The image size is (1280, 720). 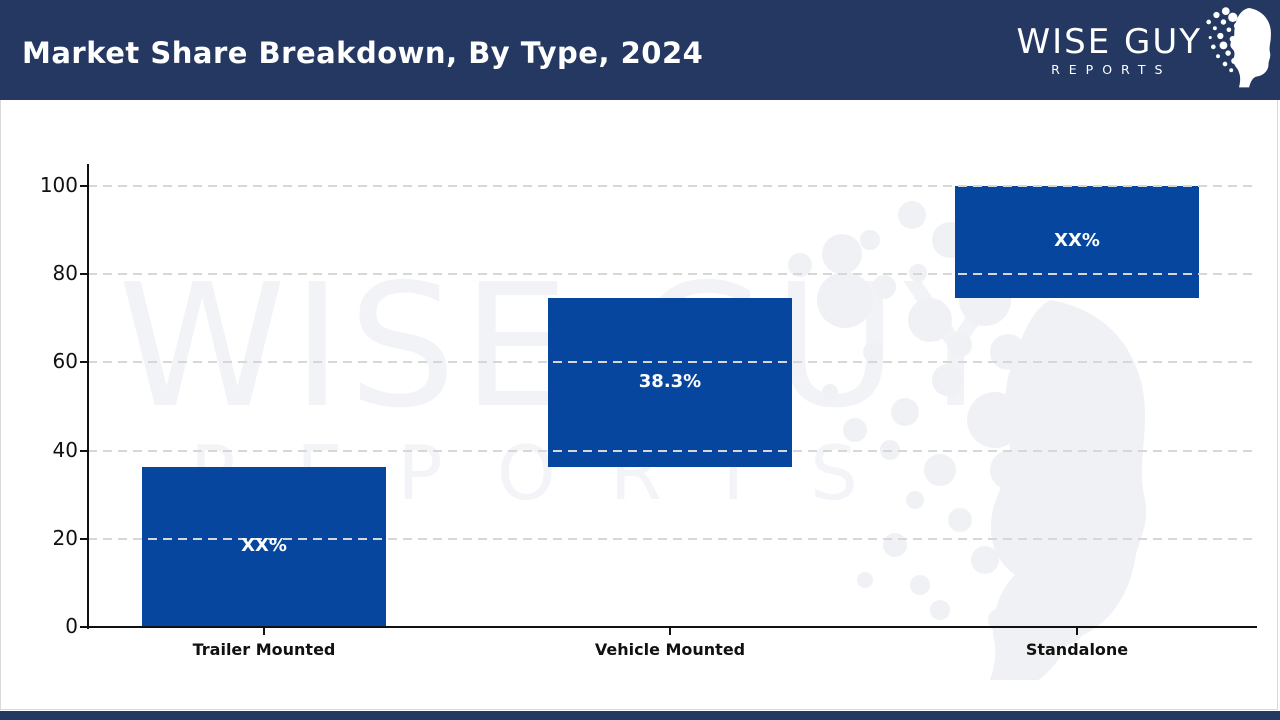 I want to click on dotted-head-profile-icon, so click(x=1238, y=47).